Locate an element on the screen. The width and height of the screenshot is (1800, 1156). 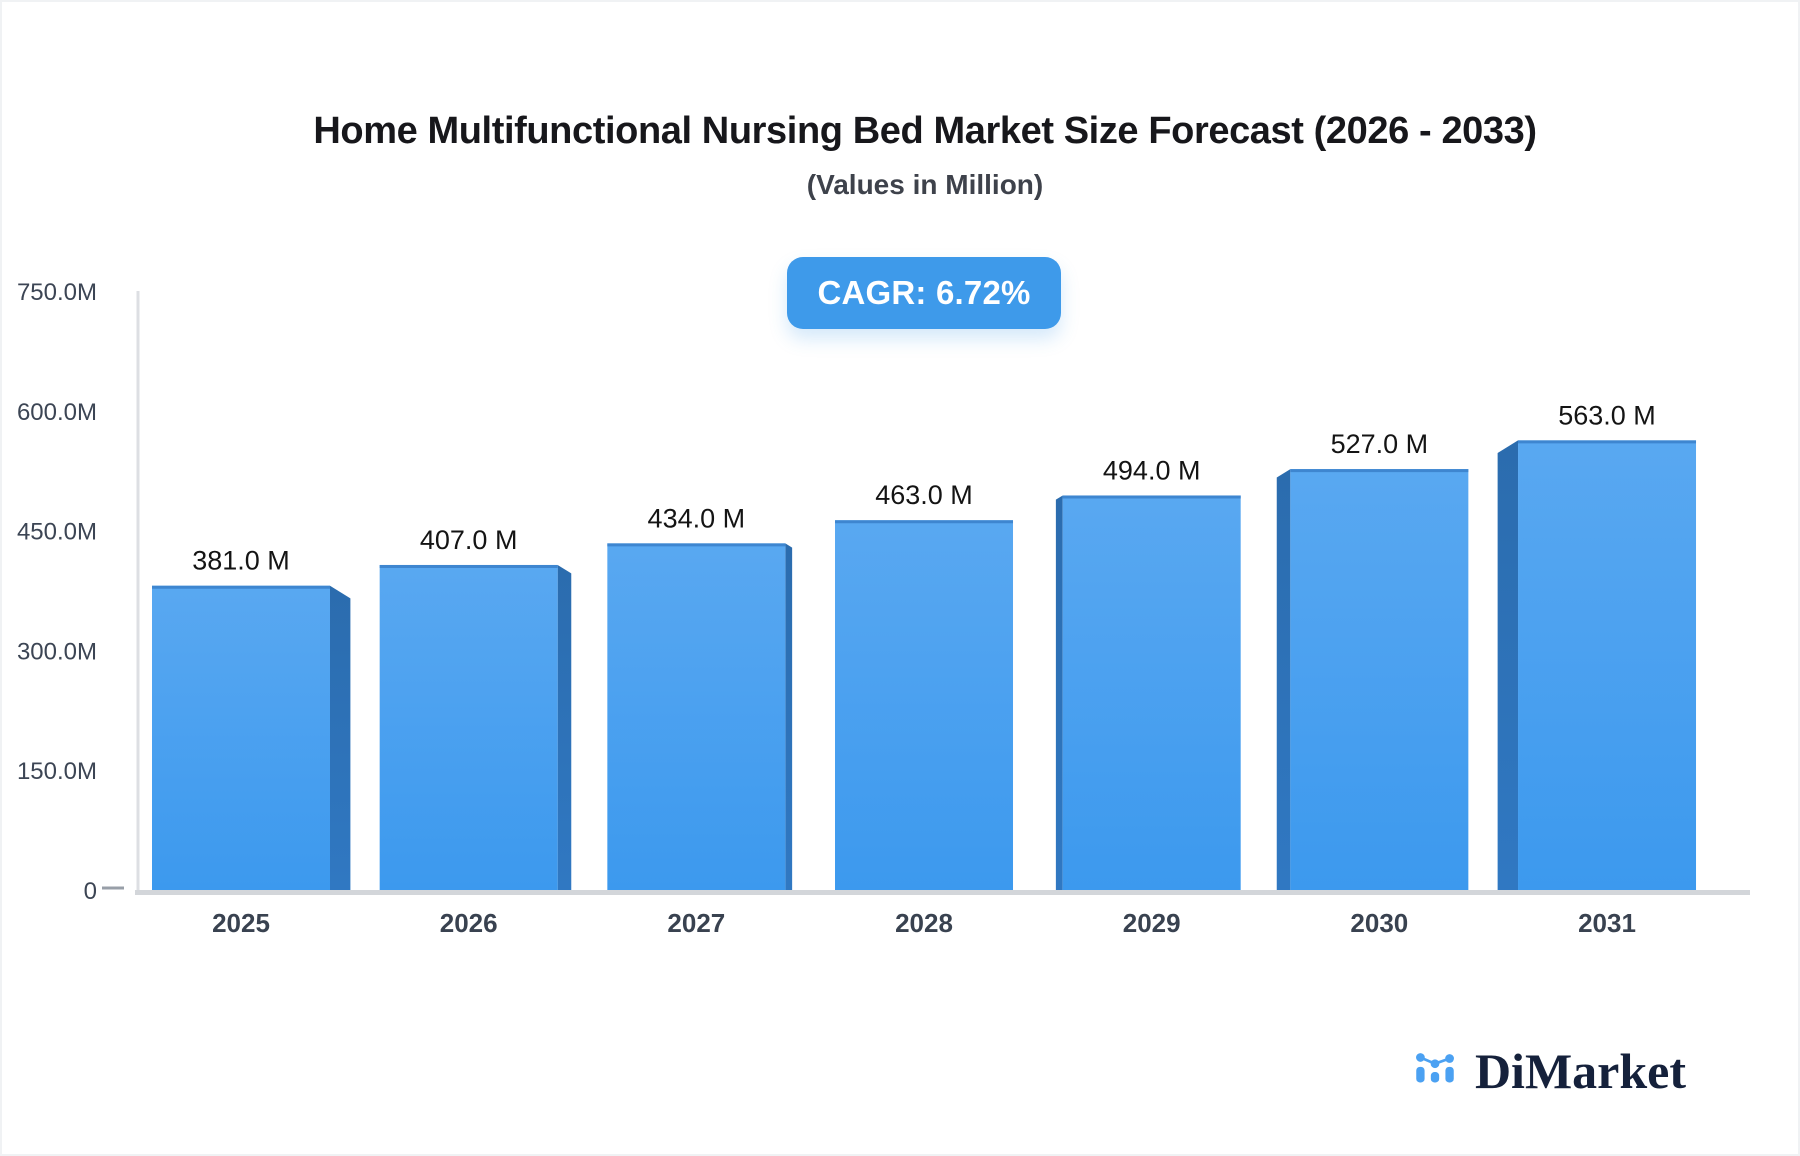
x-tick-label: 2025 is located at coordinates (241, 923).